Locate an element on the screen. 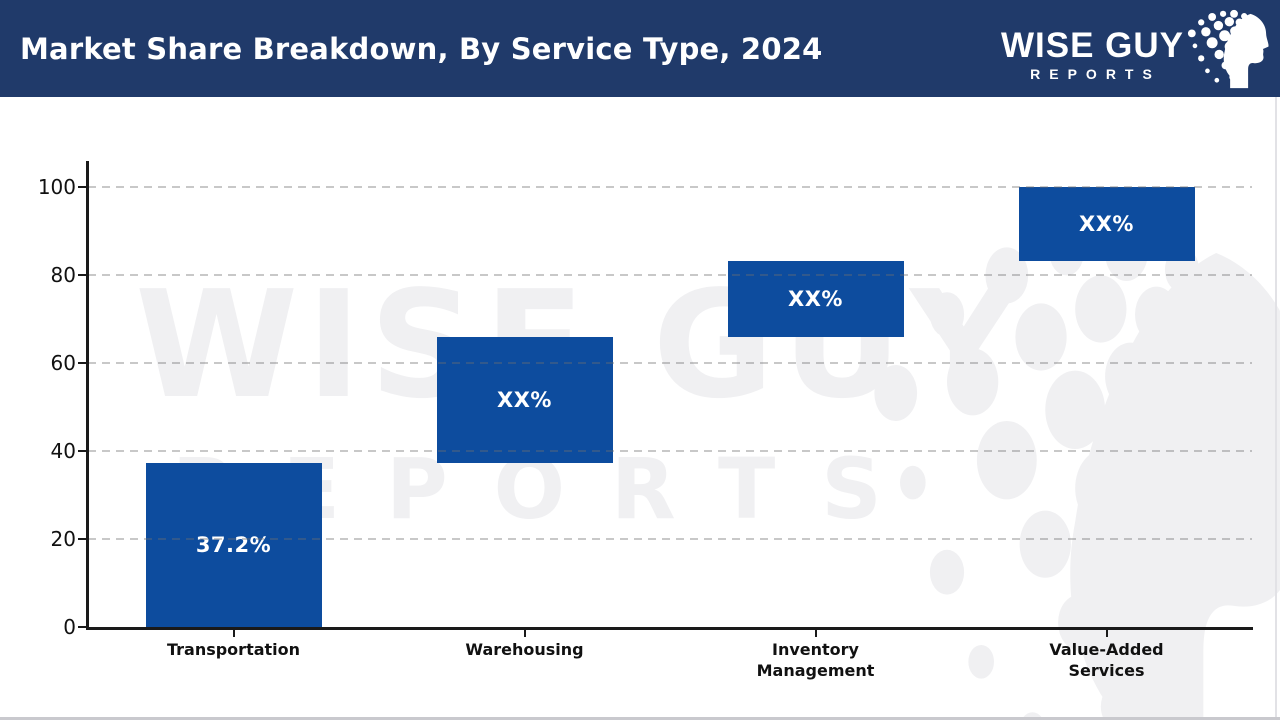 This screenshot has width=1280, height=720. x-category-label-3: Value-Added Services is located at coordinates (1106, 660).